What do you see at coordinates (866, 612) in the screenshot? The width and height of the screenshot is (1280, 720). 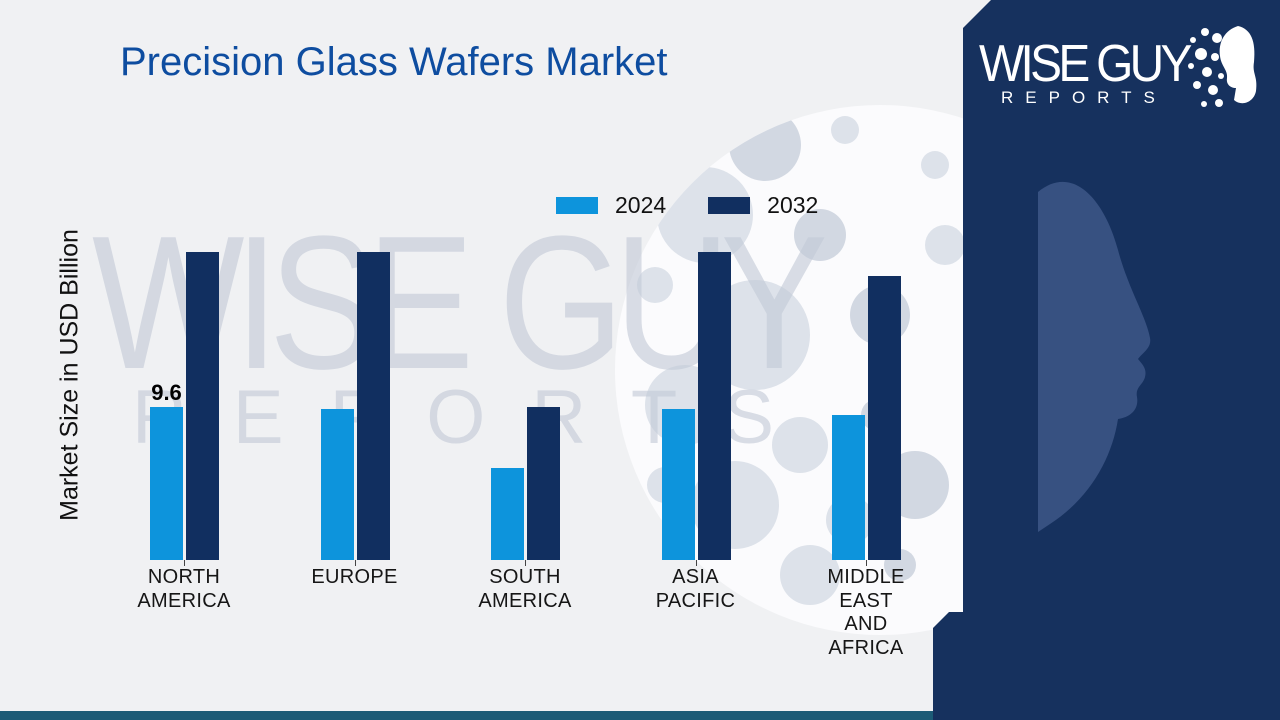 I see `category-label-middle-east-and-africa: MIDDLE EAST AND AFRICA` at bounding box center [866, 612].